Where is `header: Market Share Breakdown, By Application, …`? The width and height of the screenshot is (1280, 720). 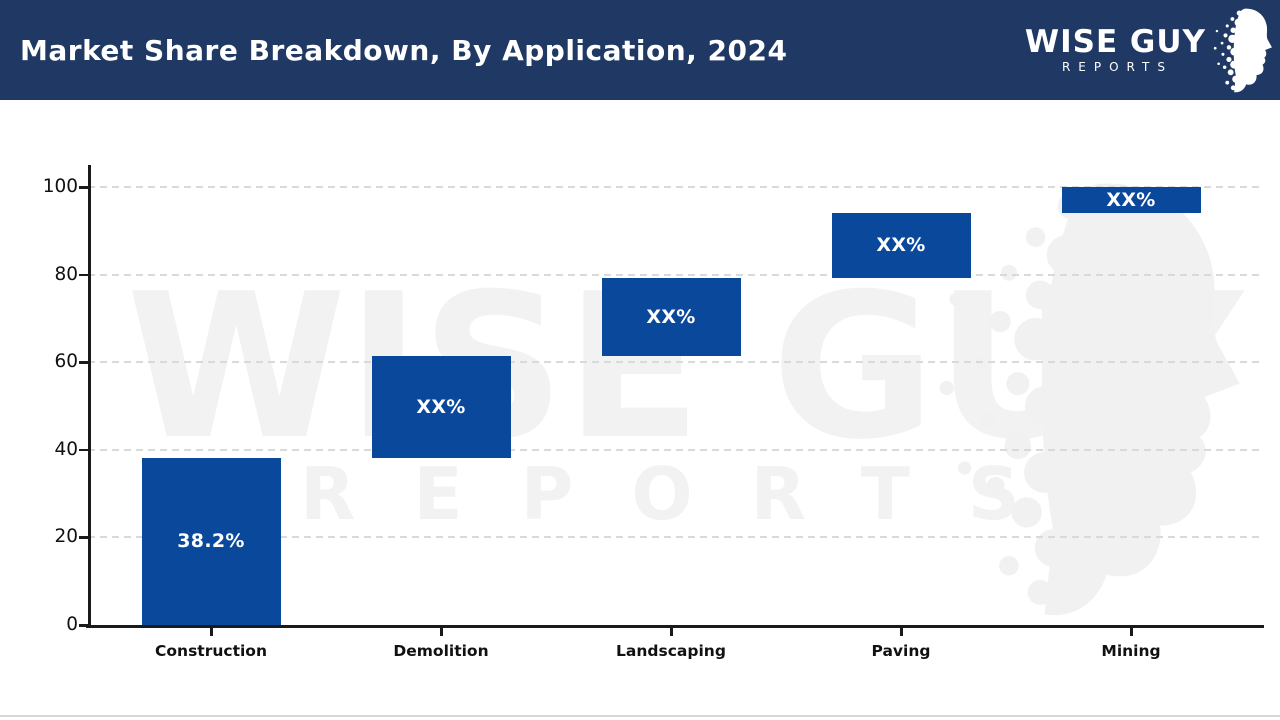
header: Market Share Breakdown, By Application, … is located at coordinates (640, 50).